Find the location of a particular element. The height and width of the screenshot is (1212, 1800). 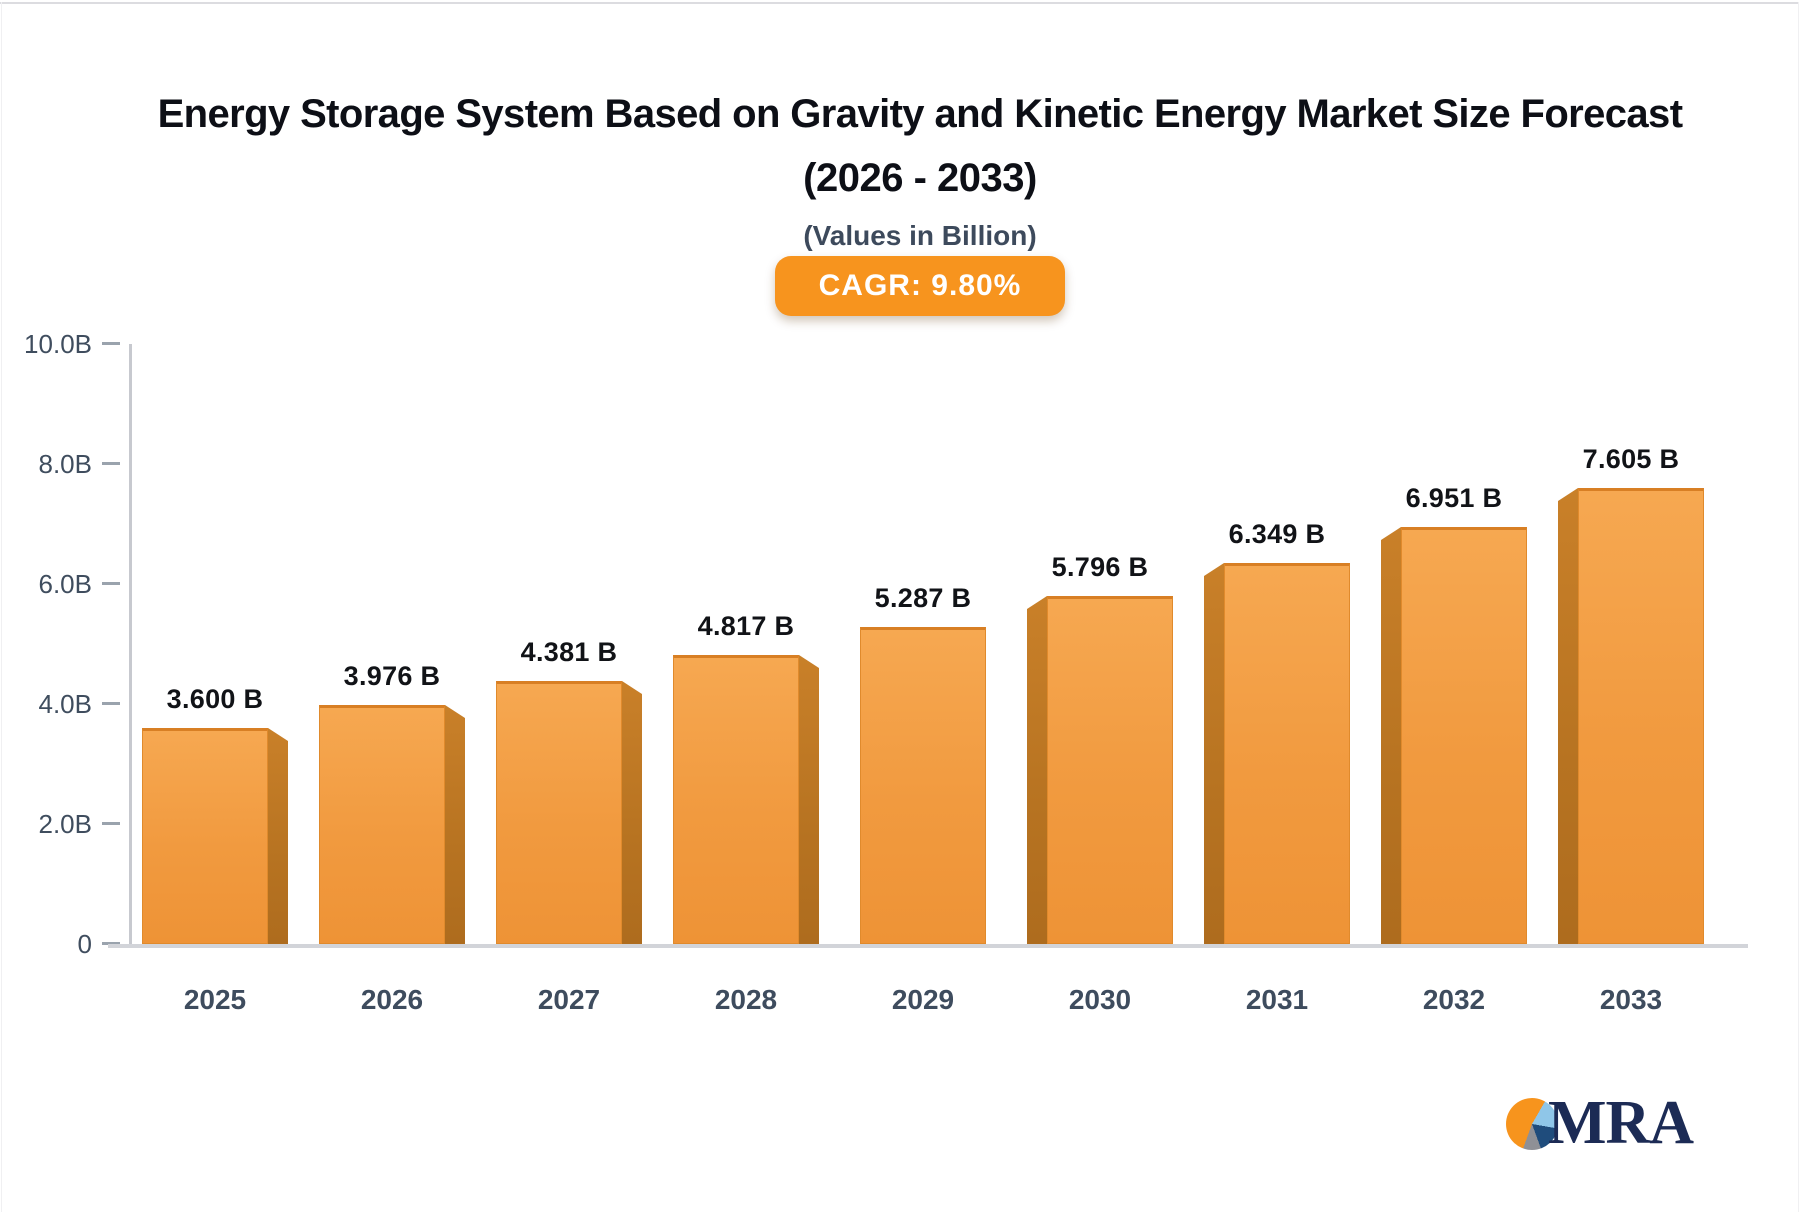

bar-2027 is located at coordinates (559, 812).